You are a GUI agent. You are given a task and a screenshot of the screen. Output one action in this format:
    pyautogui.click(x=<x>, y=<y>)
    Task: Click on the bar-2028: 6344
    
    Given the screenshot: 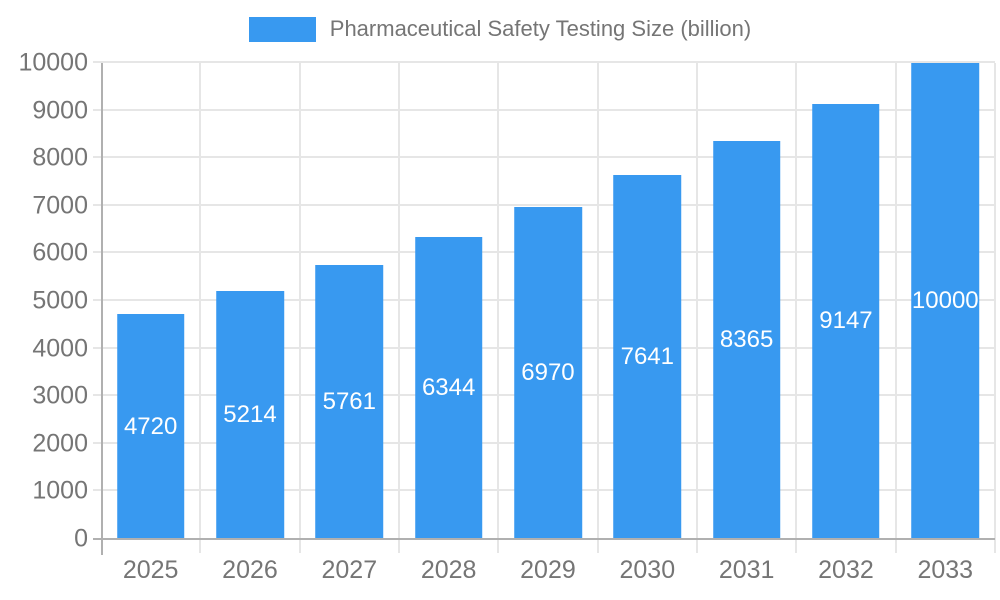 What is the action you would take?
    pyautogui.click(x=448, y=388)
    